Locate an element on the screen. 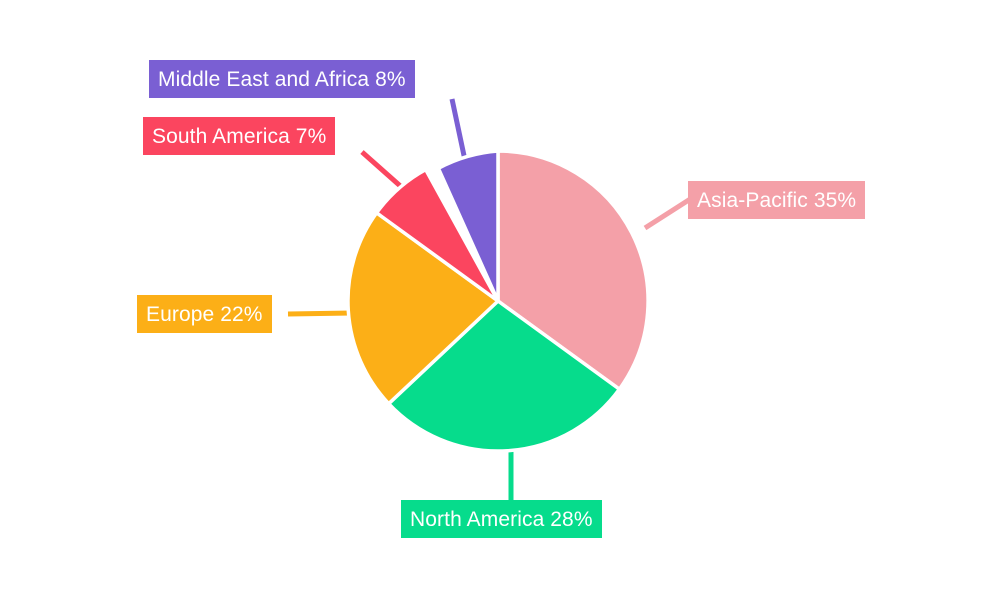 The height and width of the screenshot is (600, 1000). pie-label-asia-pacific: Asia-Pacific 35% is located at coordinates (777, 200).